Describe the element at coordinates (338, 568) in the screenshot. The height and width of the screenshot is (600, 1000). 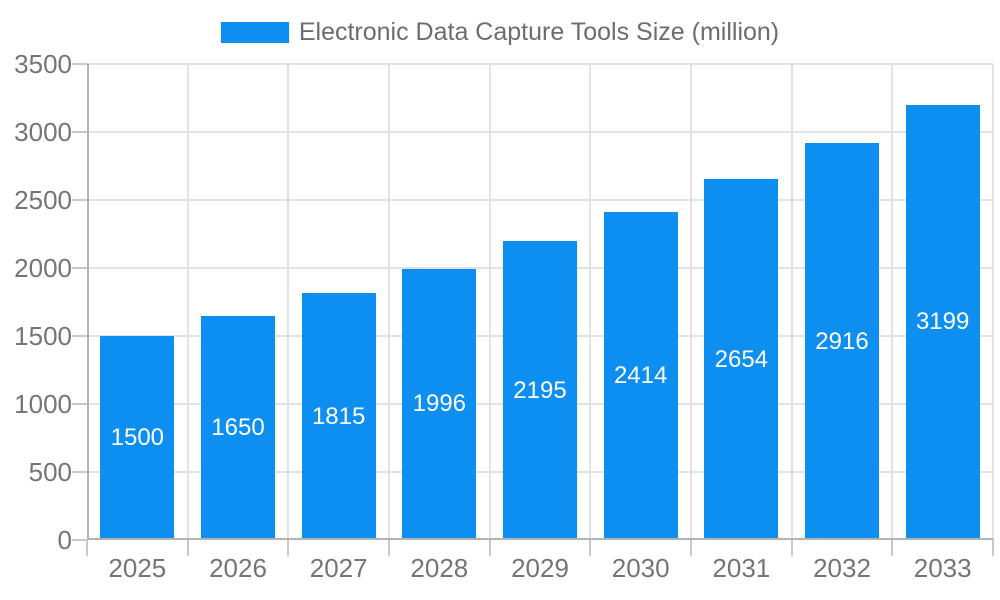
I see `x-axis-label: 2027` at that location.